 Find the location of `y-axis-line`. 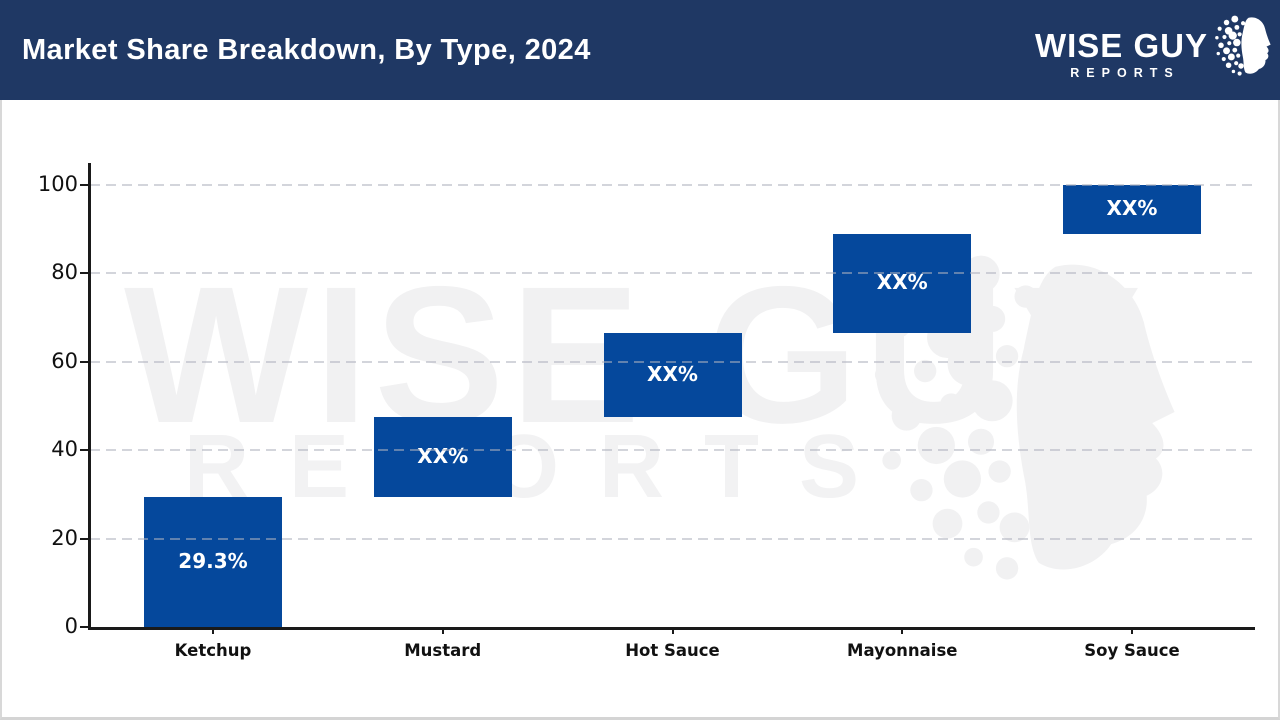

y-axis-line is located at coordinates (89, 396).